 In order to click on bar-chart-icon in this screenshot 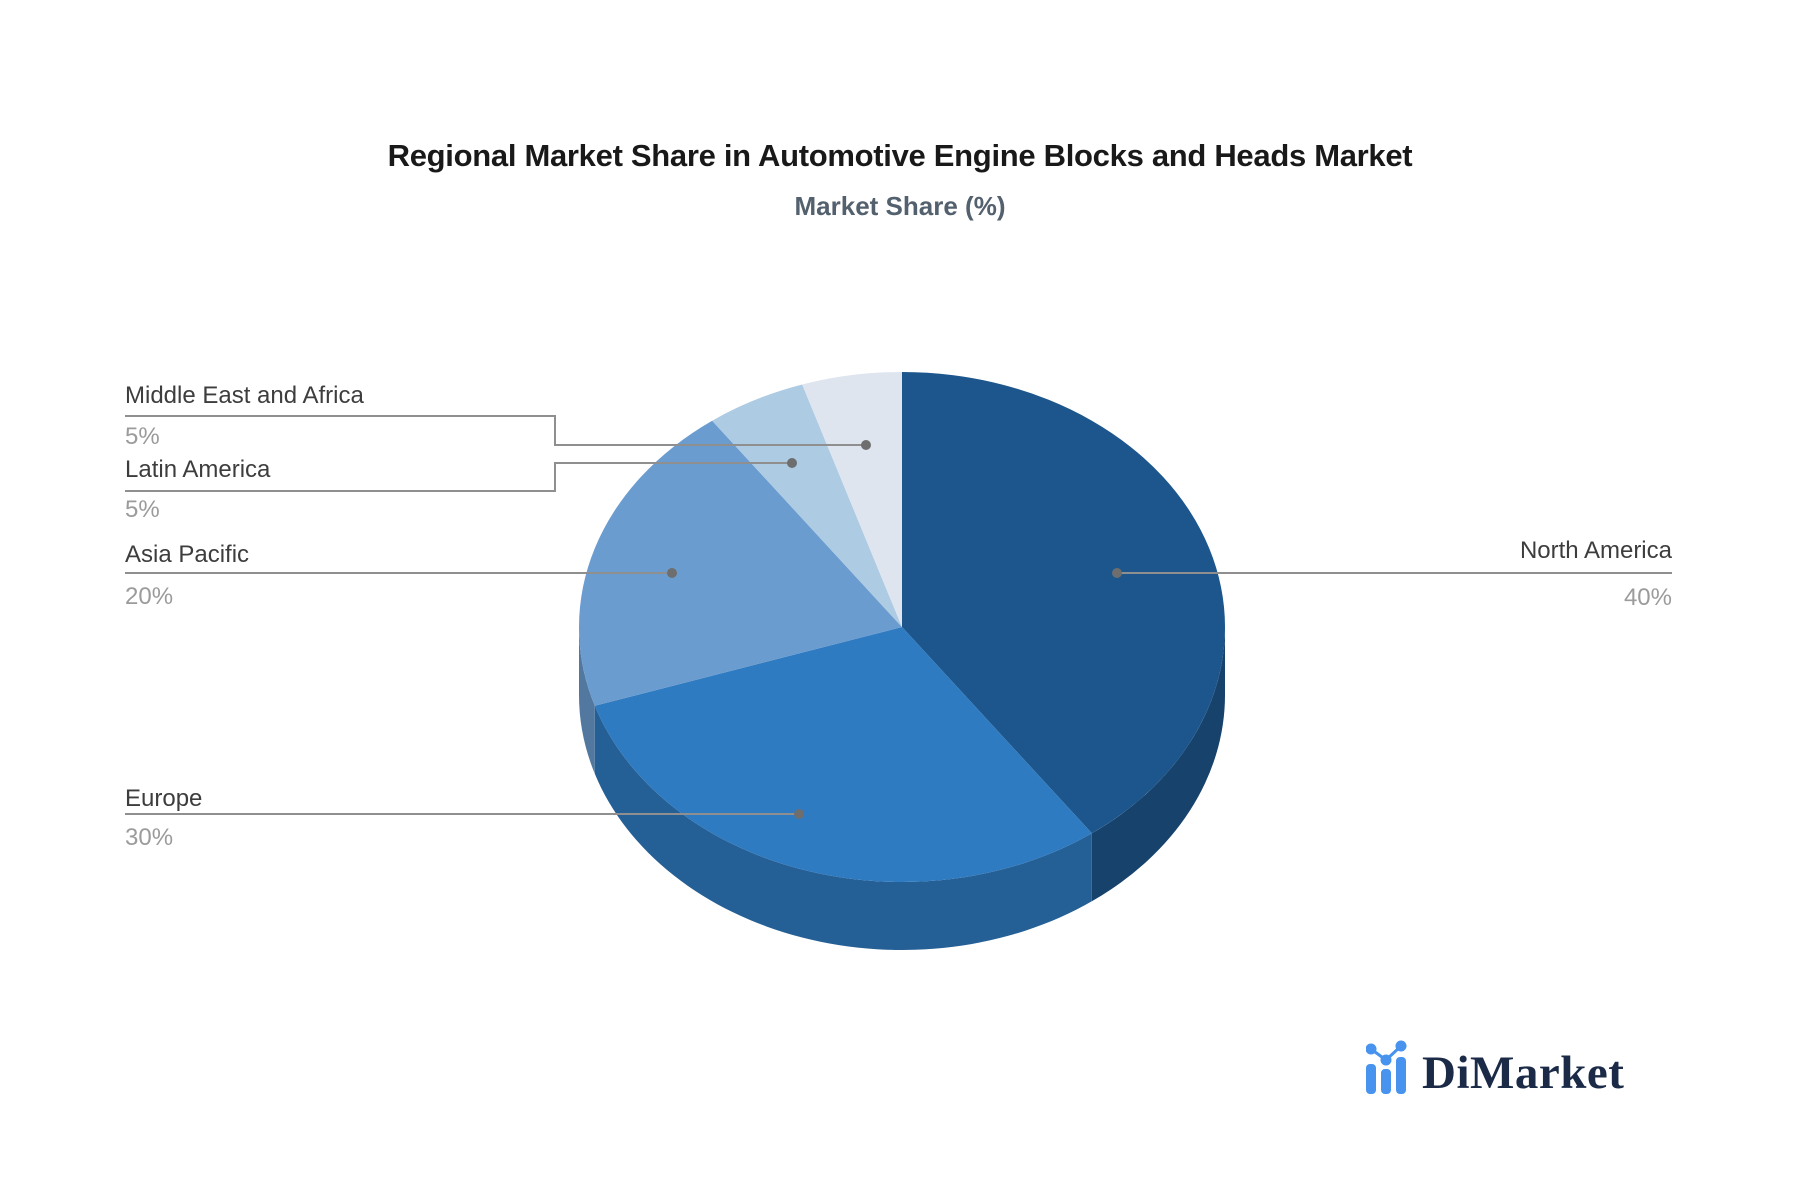, I will do `click(1386, 1067)`.